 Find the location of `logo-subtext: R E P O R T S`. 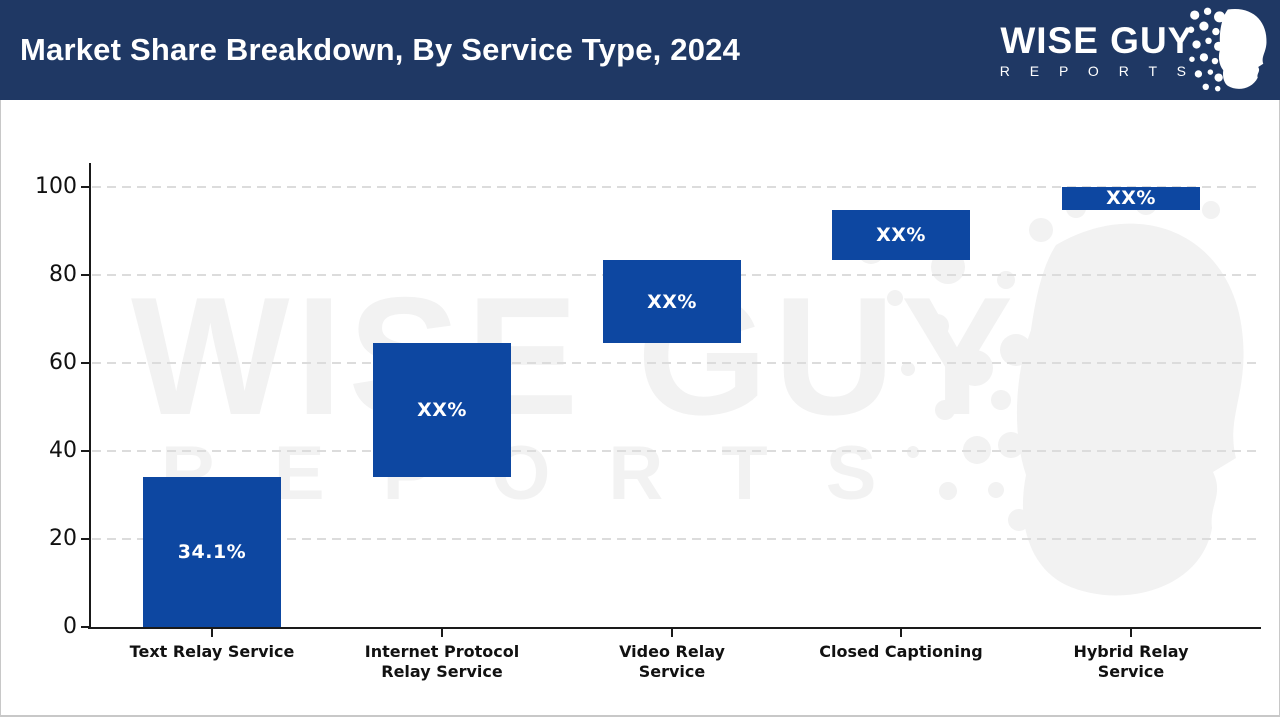

logo-subtext: R E P O R T S is located at coordinates (1096, 70).